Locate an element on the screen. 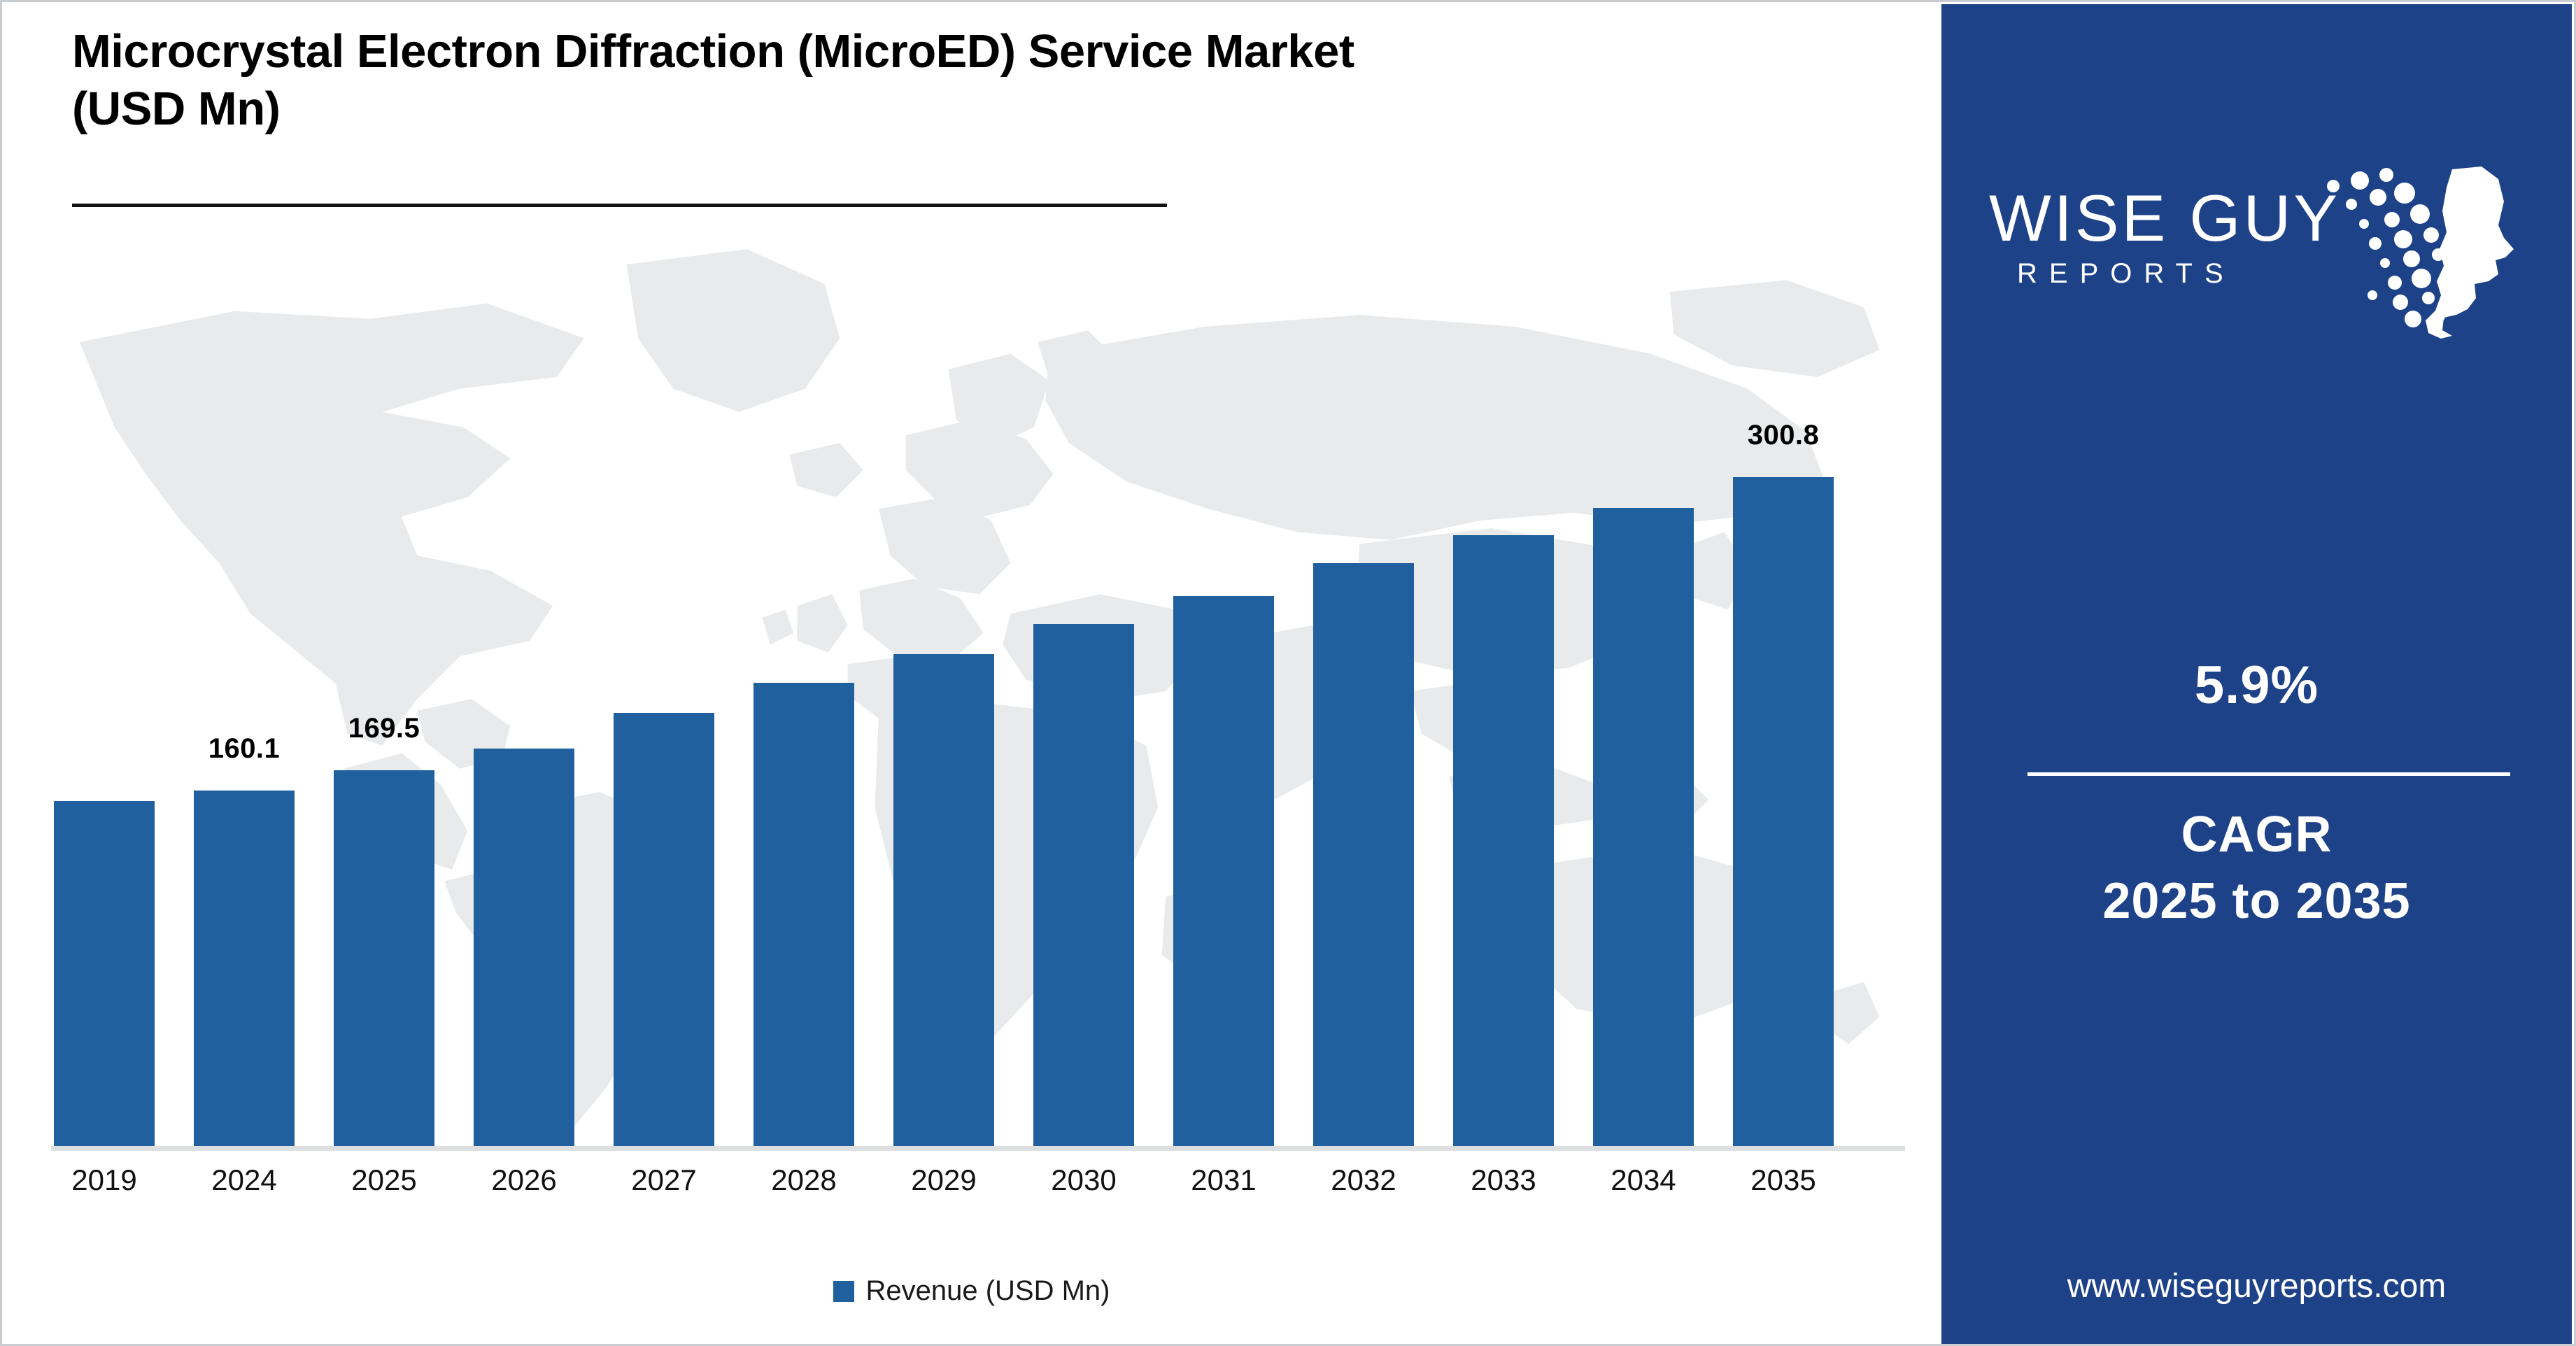  website-url-link: www.wiseguyreports.com is located at coordinates (2257, 1286).